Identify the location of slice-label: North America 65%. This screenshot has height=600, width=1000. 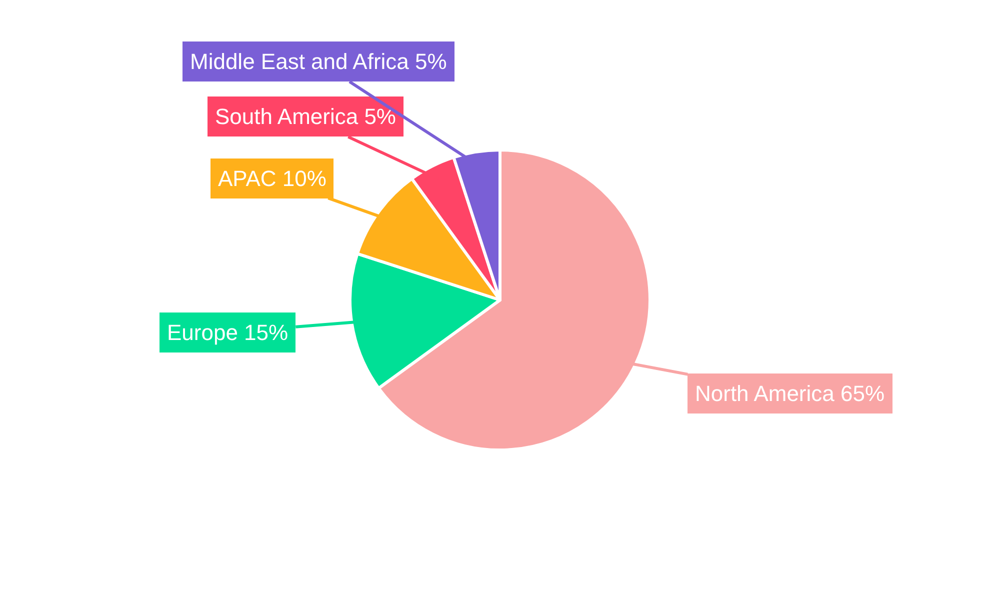
(790, 393).